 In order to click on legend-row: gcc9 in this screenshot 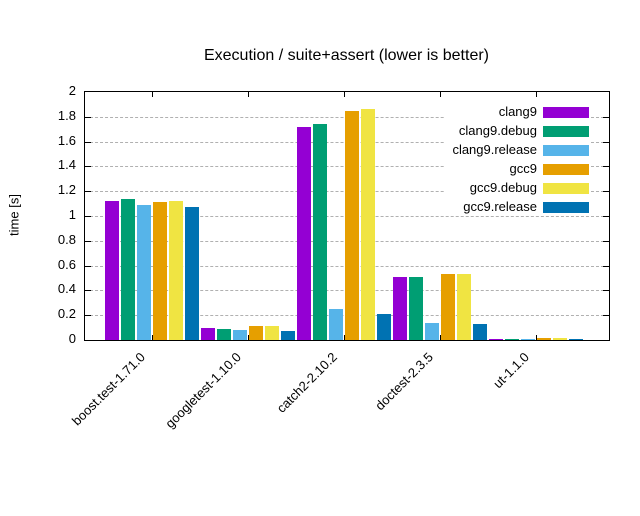, I will do `click(520, 168)`.